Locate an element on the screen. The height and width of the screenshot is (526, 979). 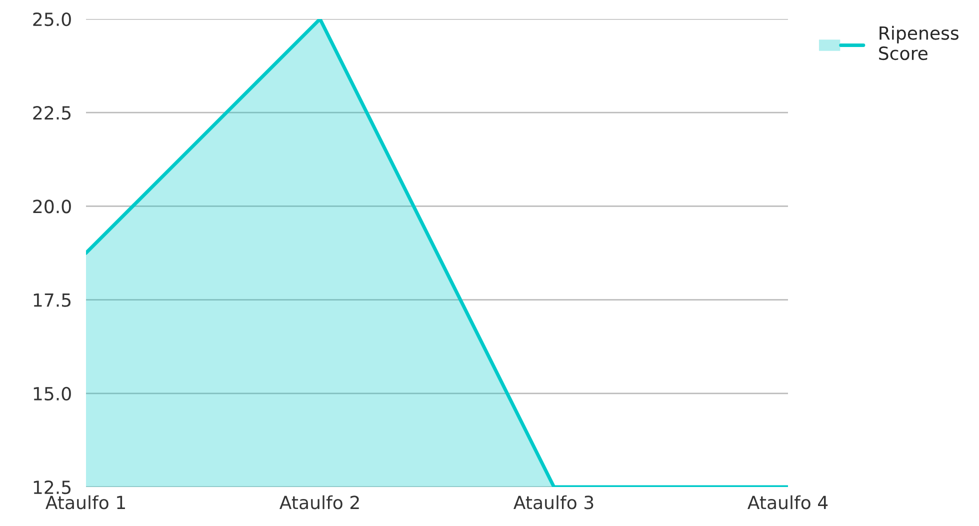
y-tick-label: 12.5 is located at coordinates (52, 487).